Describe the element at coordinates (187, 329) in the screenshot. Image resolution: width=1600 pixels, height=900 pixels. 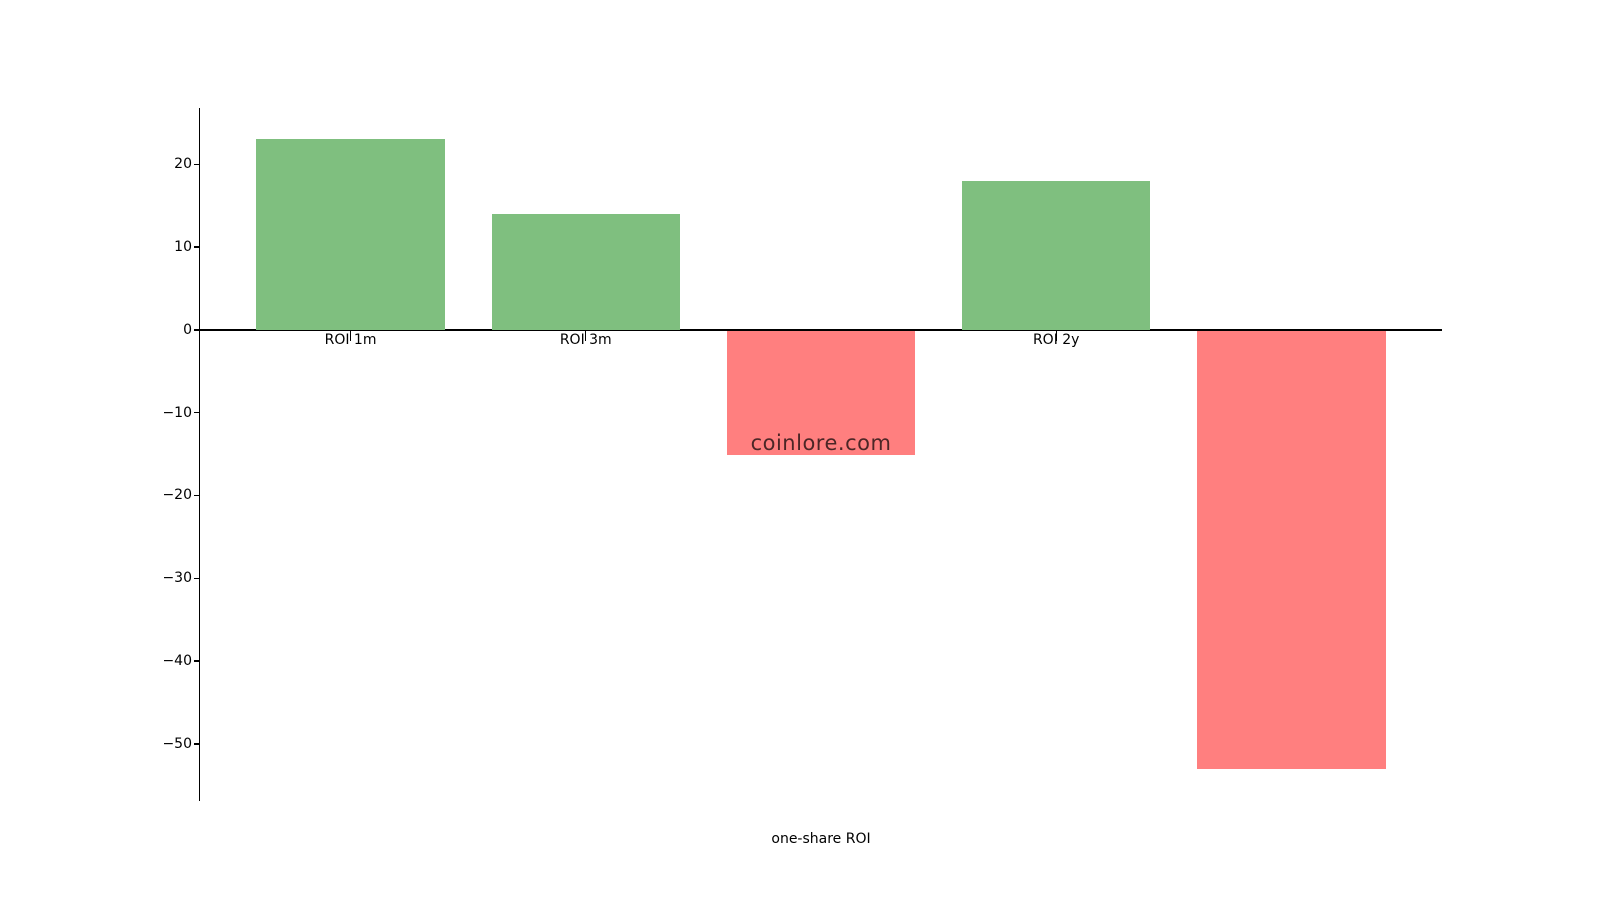
I see `y-tick-label: 0` at that location.